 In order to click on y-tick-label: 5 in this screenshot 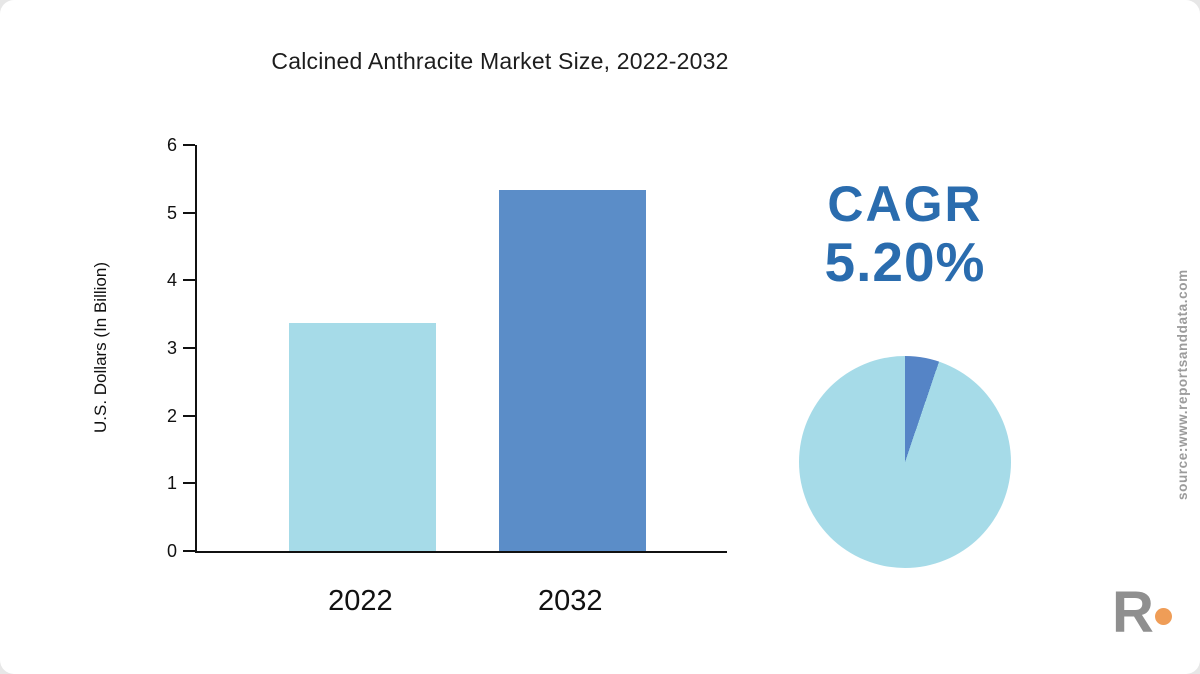, I will do `click(171, 212)`.